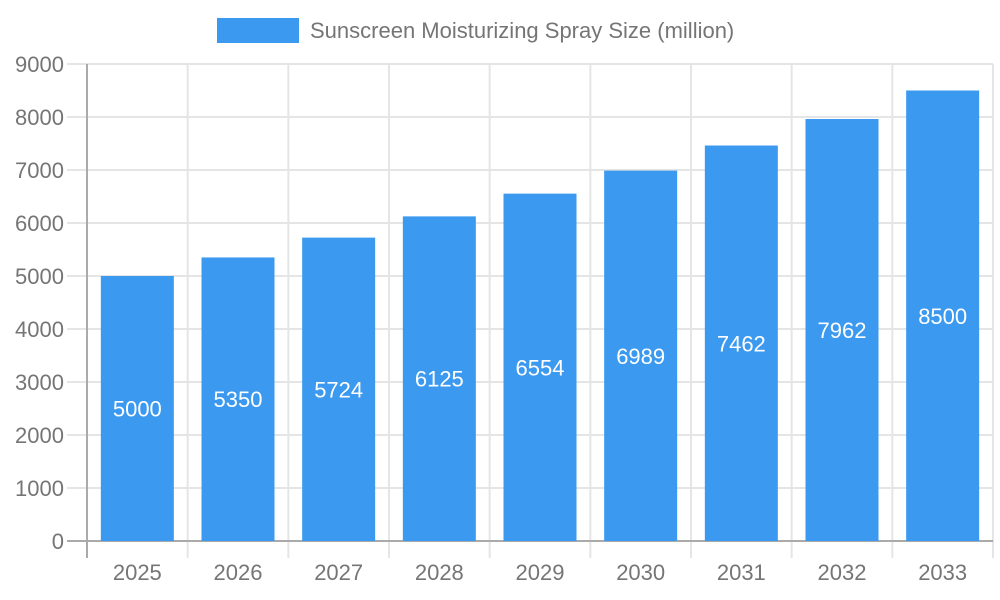 Image resolution: width=1000 pixels, height=600 pixels. Describe the element at coordinates (39, 170) in the screenshot. I see `y-axis-label: 7000` at that location.